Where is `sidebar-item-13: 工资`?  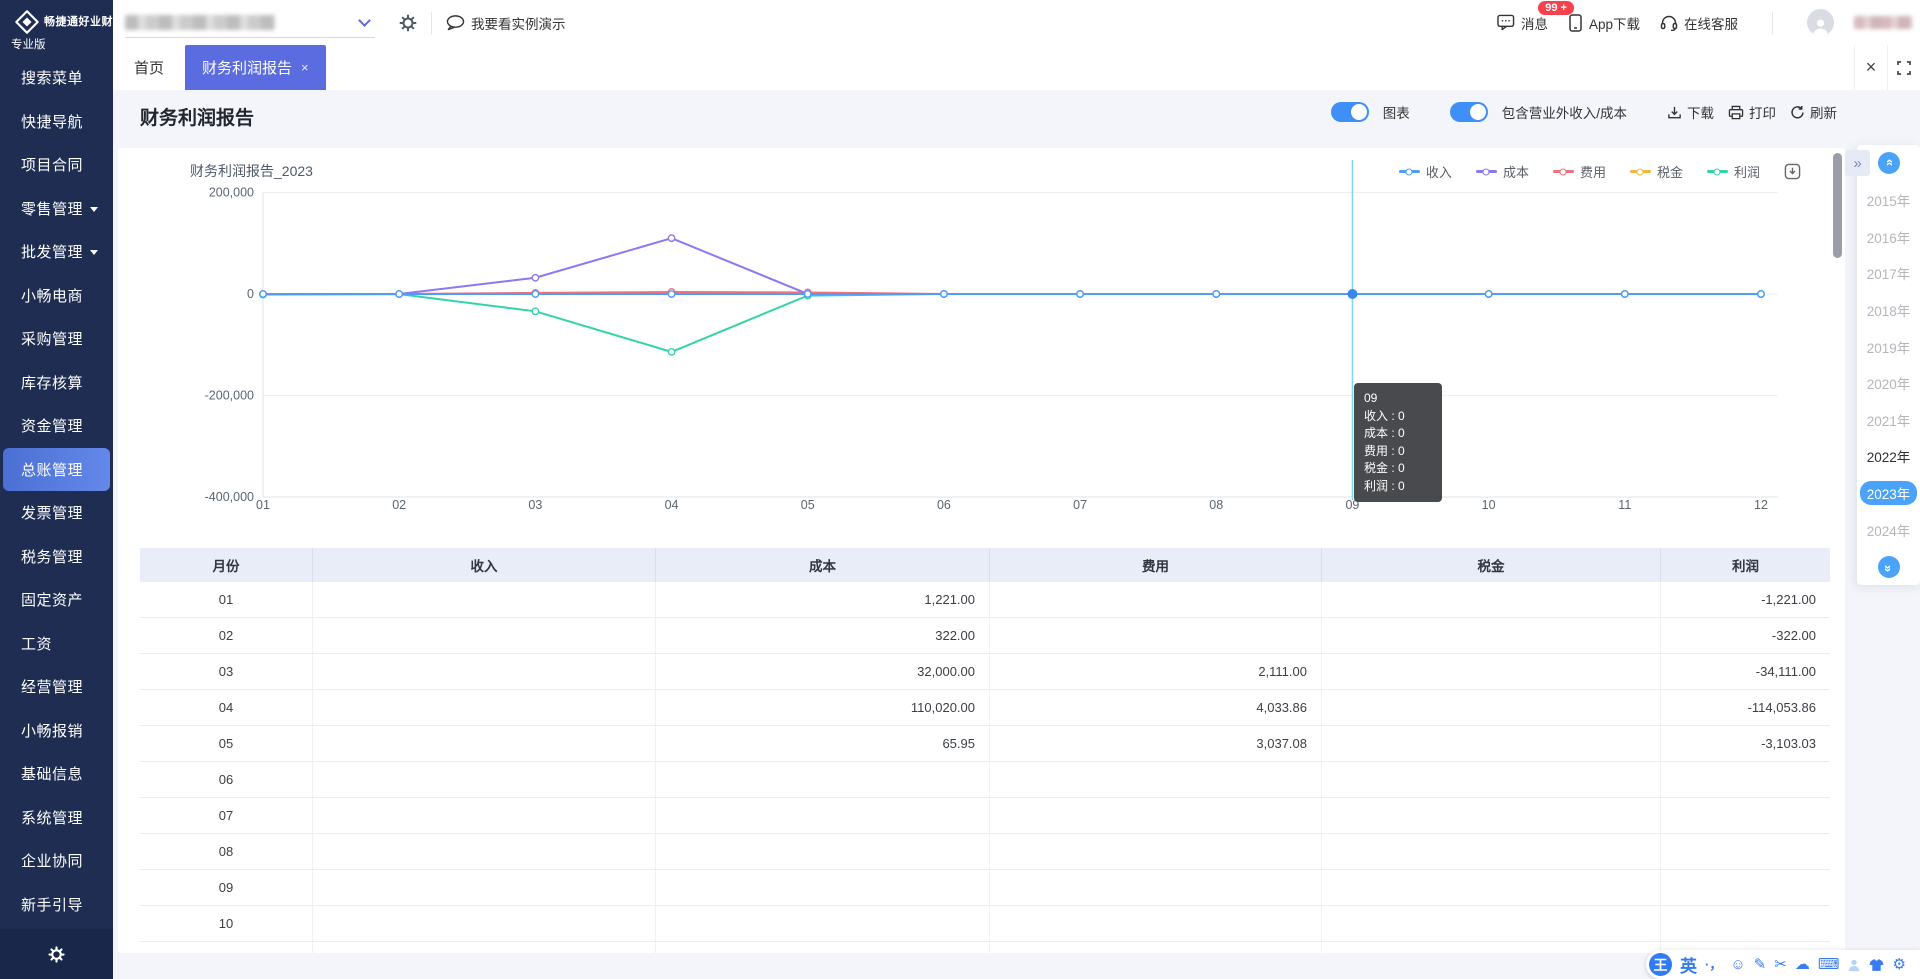 sidebar-item-13: 工资 is located at coordinates (56, 644).